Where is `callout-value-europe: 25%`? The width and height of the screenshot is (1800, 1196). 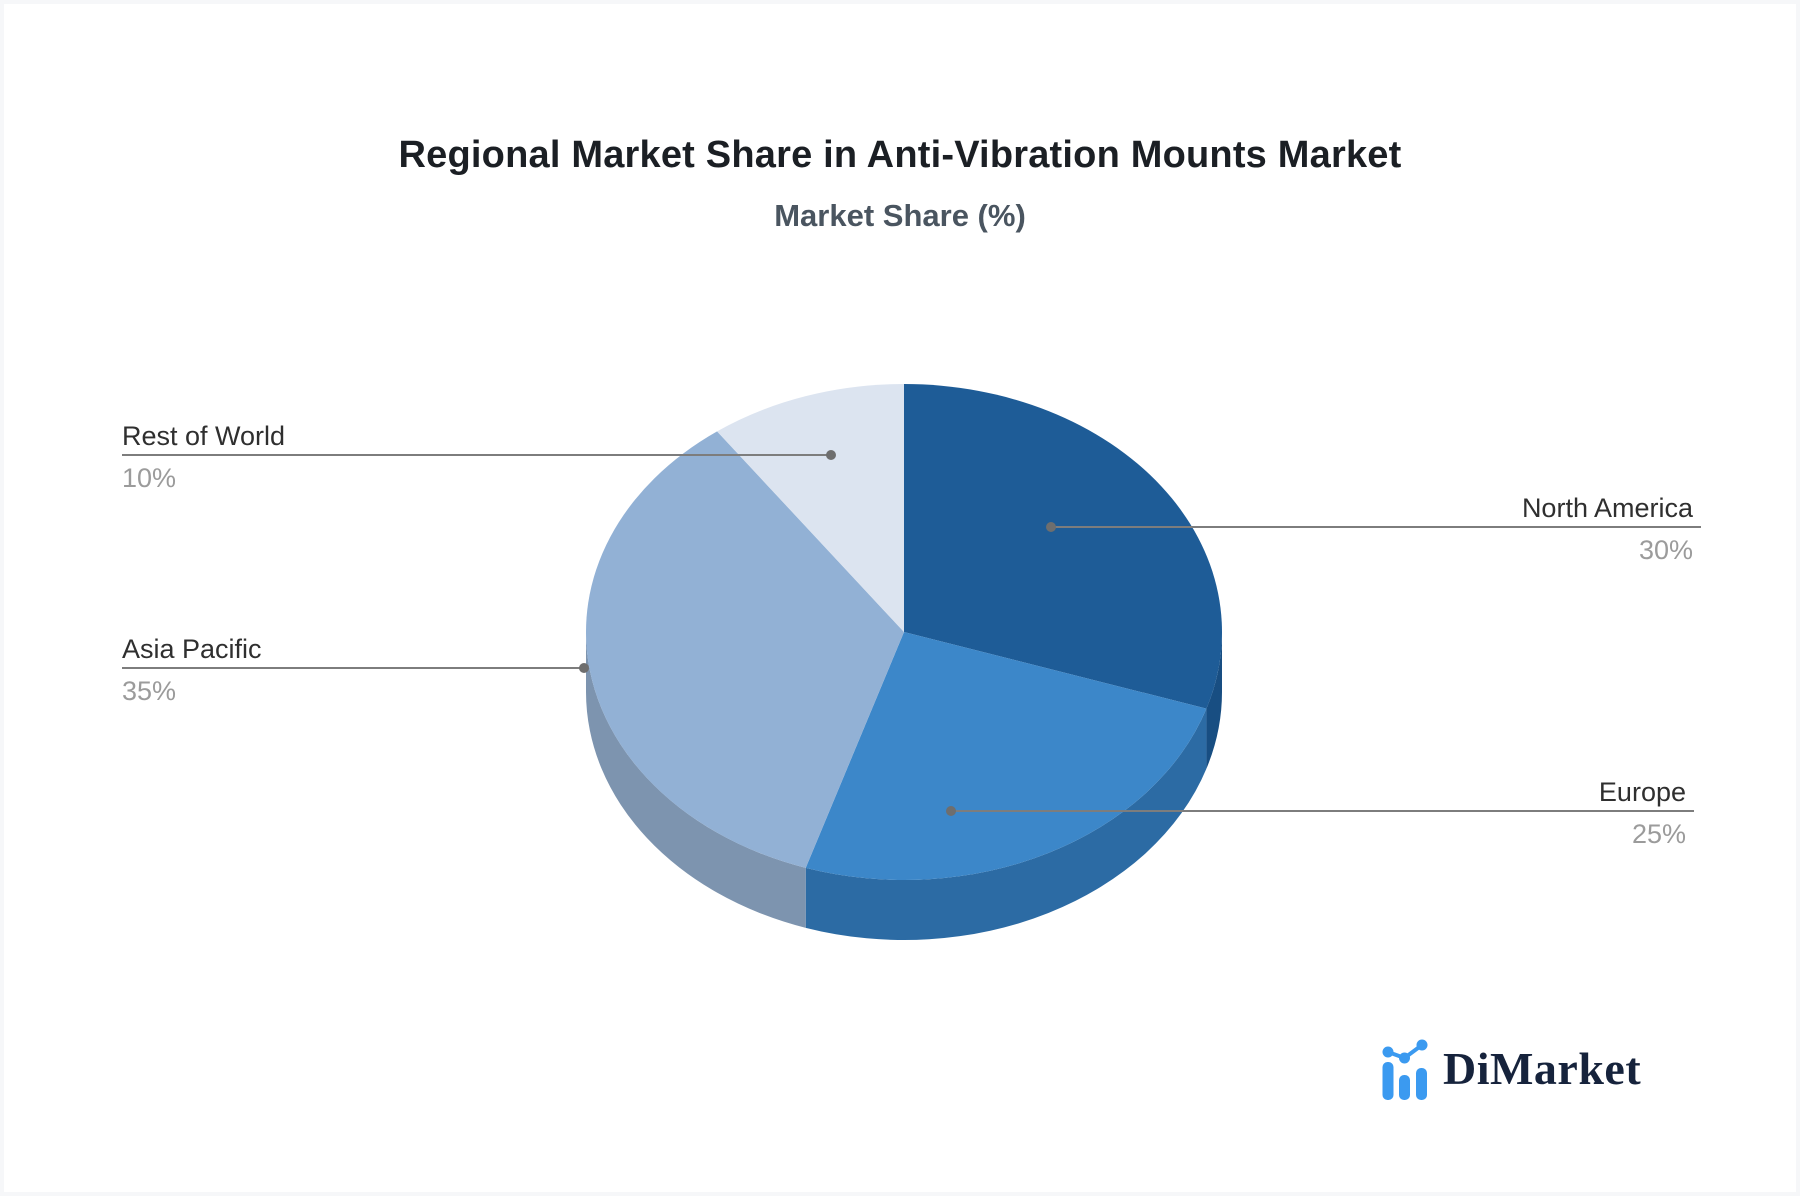 callout-value-europe: 25% is located at coordinates (1658, 834).